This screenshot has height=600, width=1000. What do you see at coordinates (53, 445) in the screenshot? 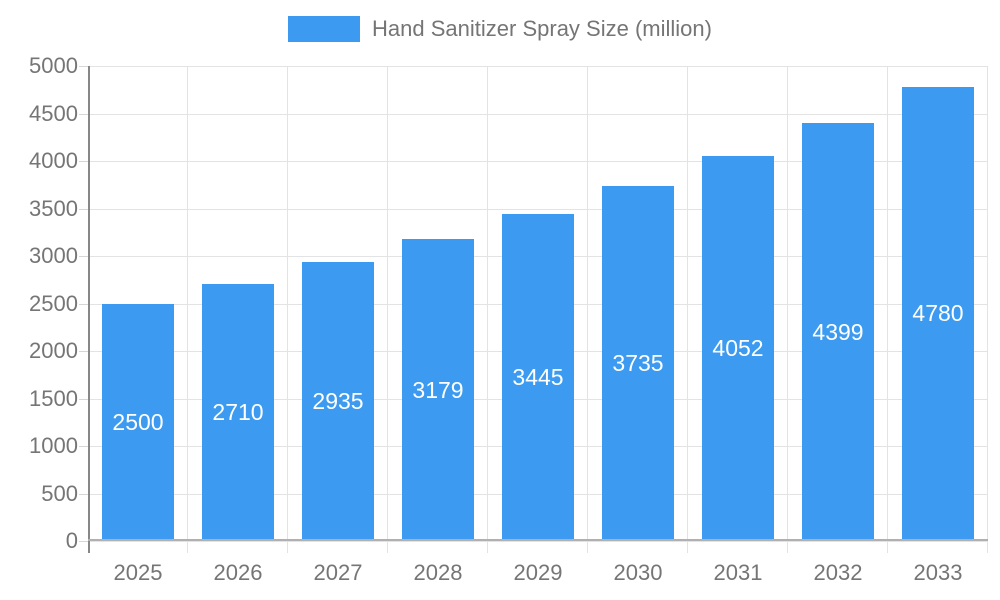
I see `y-axis-label: 1000` at bounding box center [53, 445].